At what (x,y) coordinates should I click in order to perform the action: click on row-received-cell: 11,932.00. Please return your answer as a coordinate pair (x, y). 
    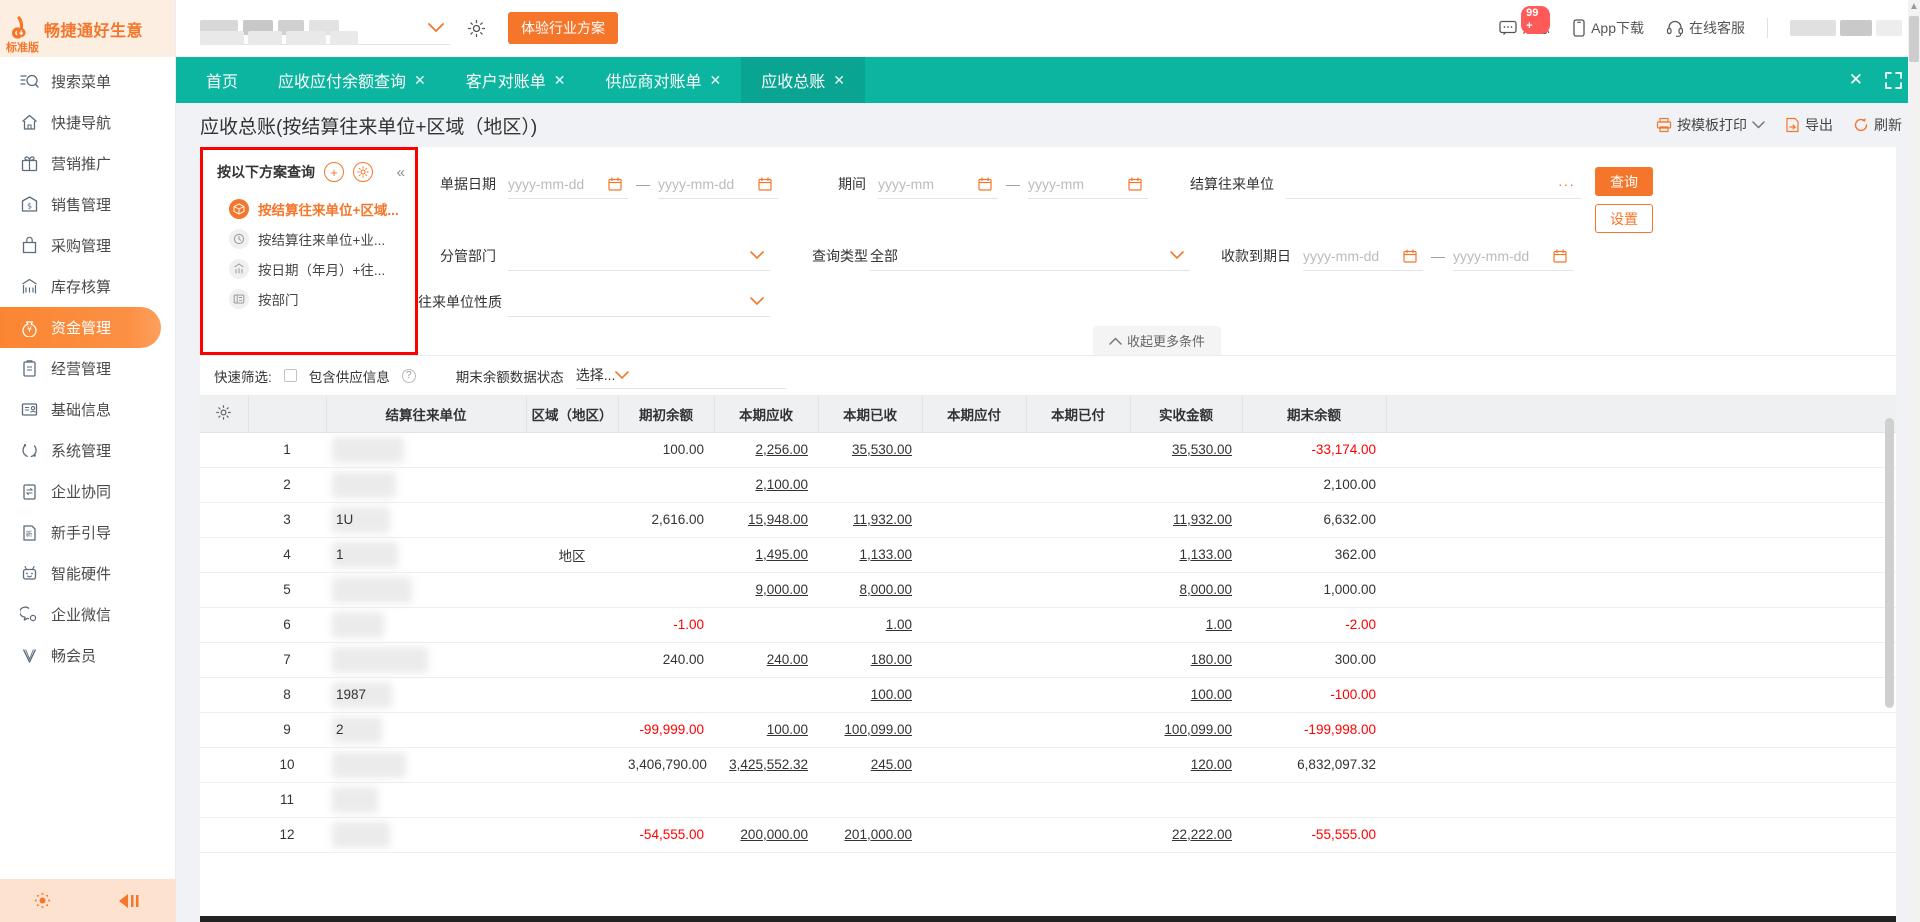
    Looking at the image, I should click on (870, 520).